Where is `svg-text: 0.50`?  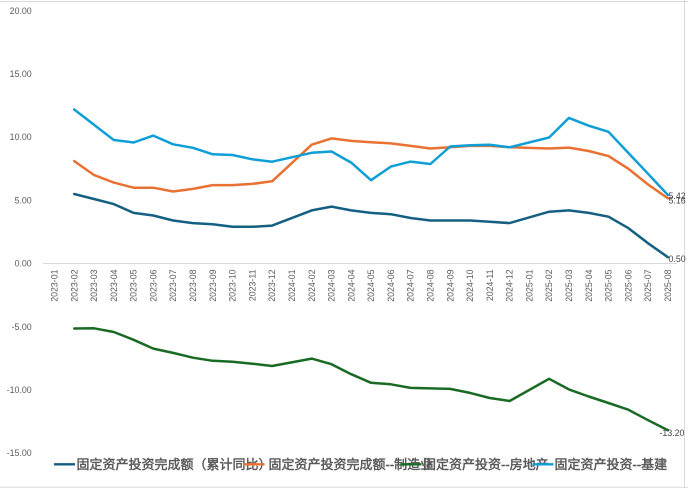 svg-text: 0.50 is located at coordinates (677, 259).